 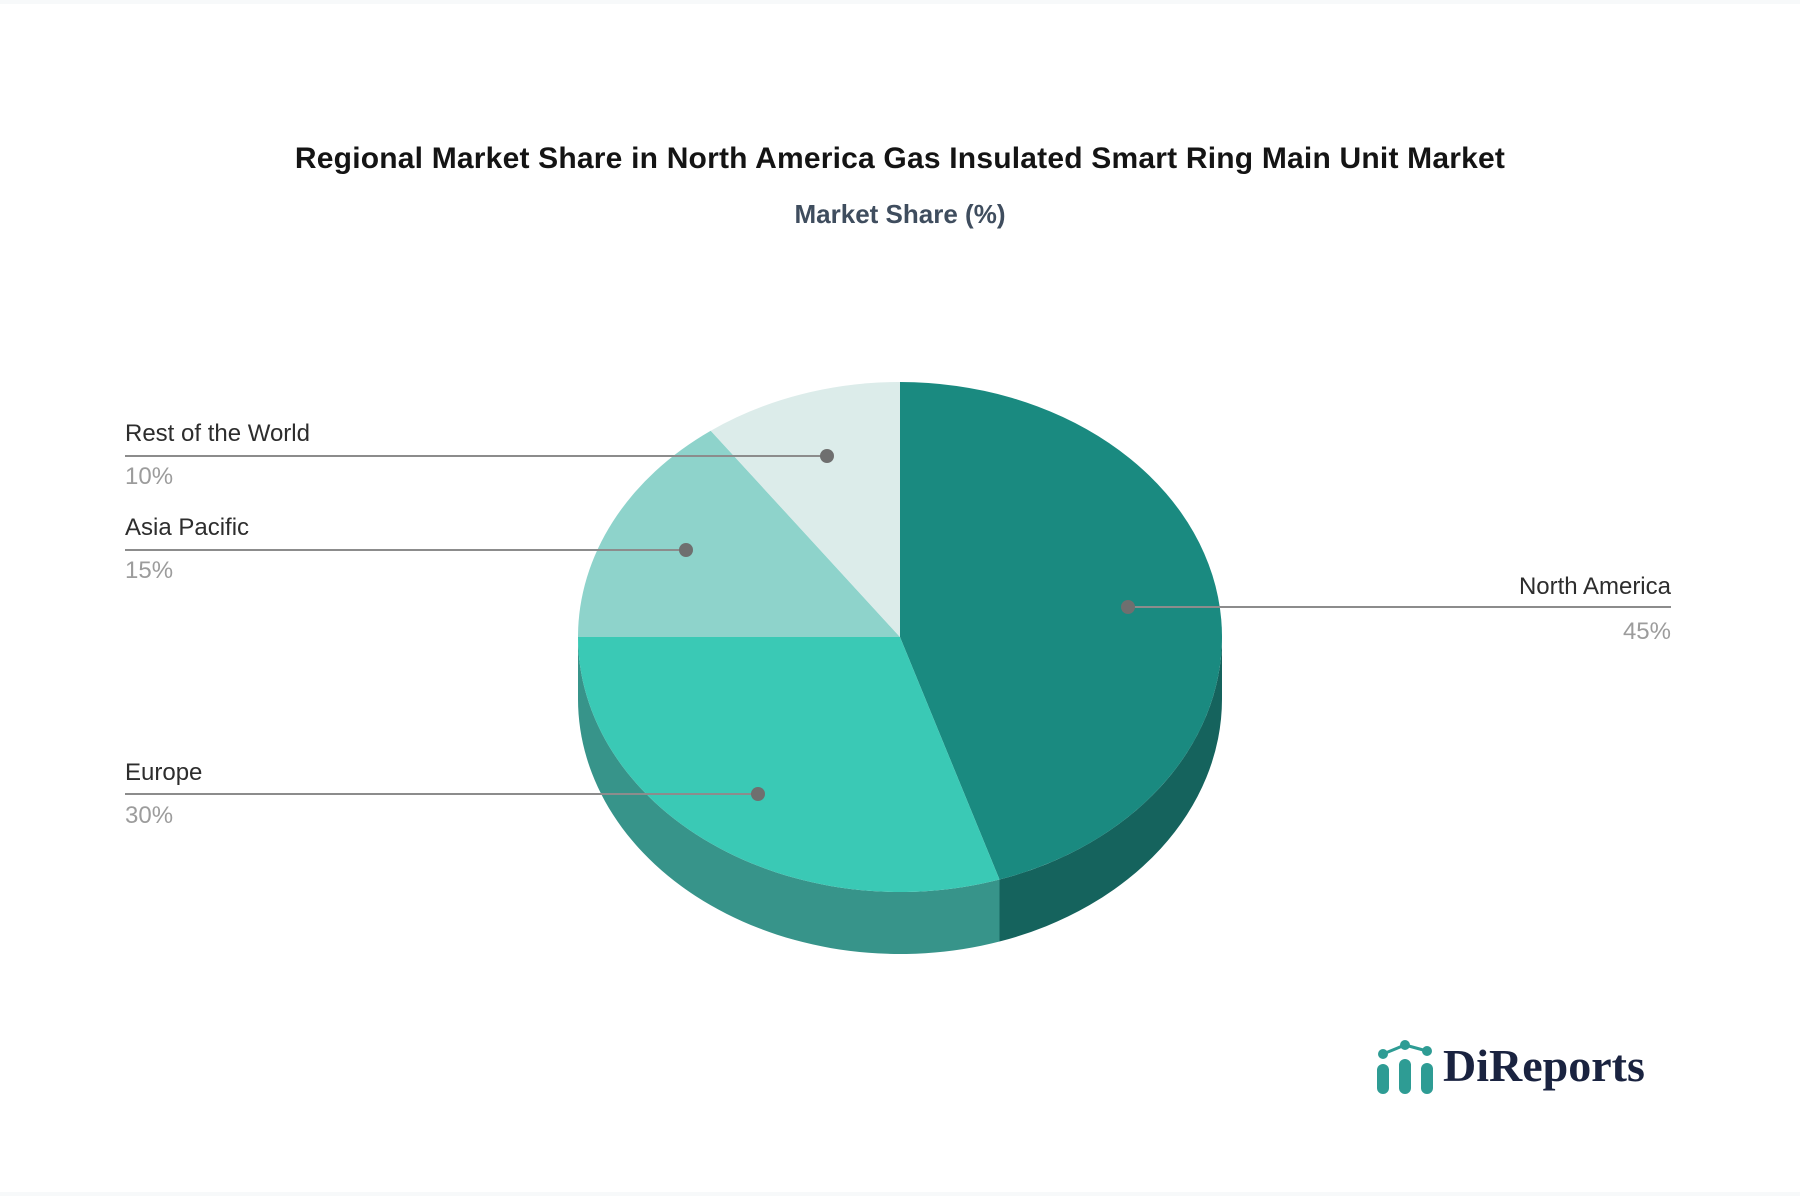 I want to click on direports-logo: DiReports, so click(x=1510, y=1066).